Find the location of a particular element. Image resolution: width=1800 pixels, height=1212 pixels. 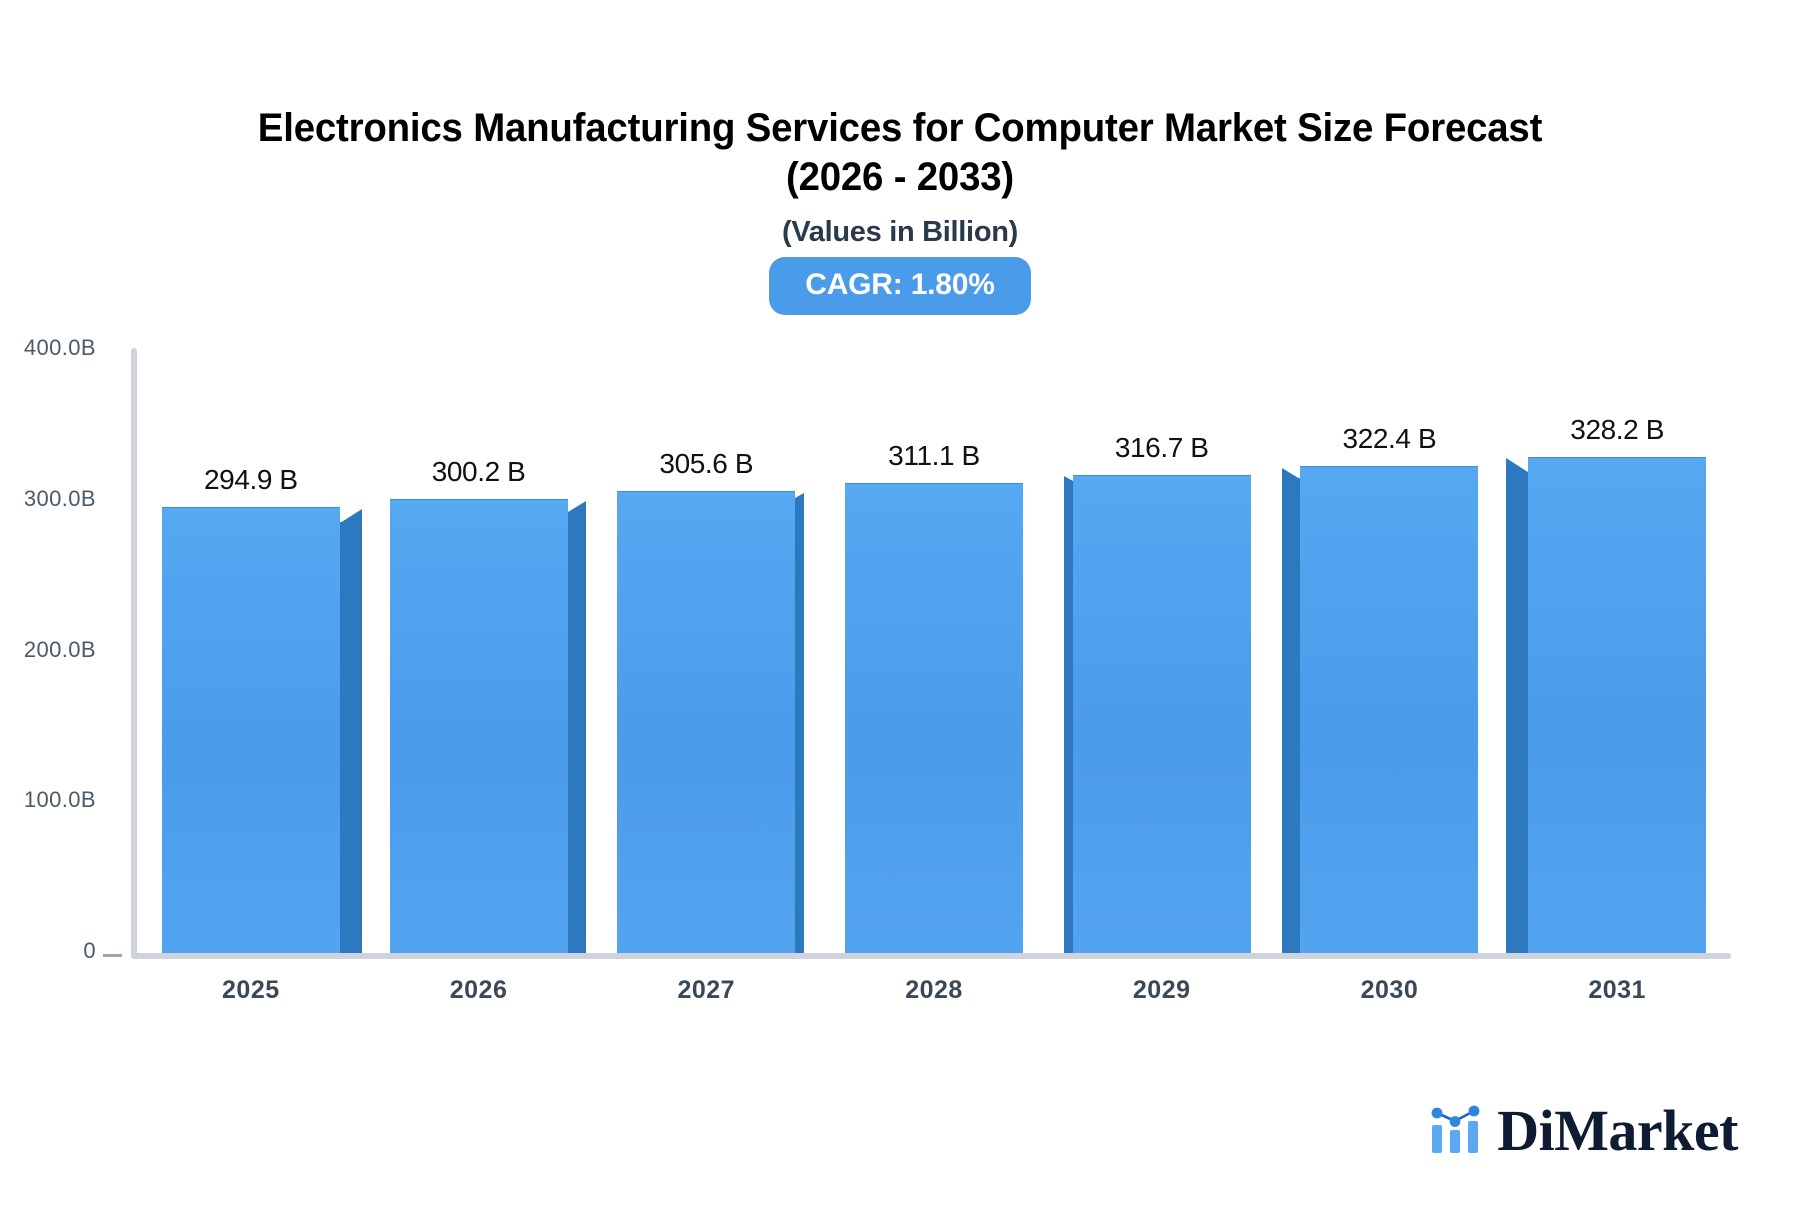

bar-value-label: 328.2 B is located at coordinates (1617, 430).